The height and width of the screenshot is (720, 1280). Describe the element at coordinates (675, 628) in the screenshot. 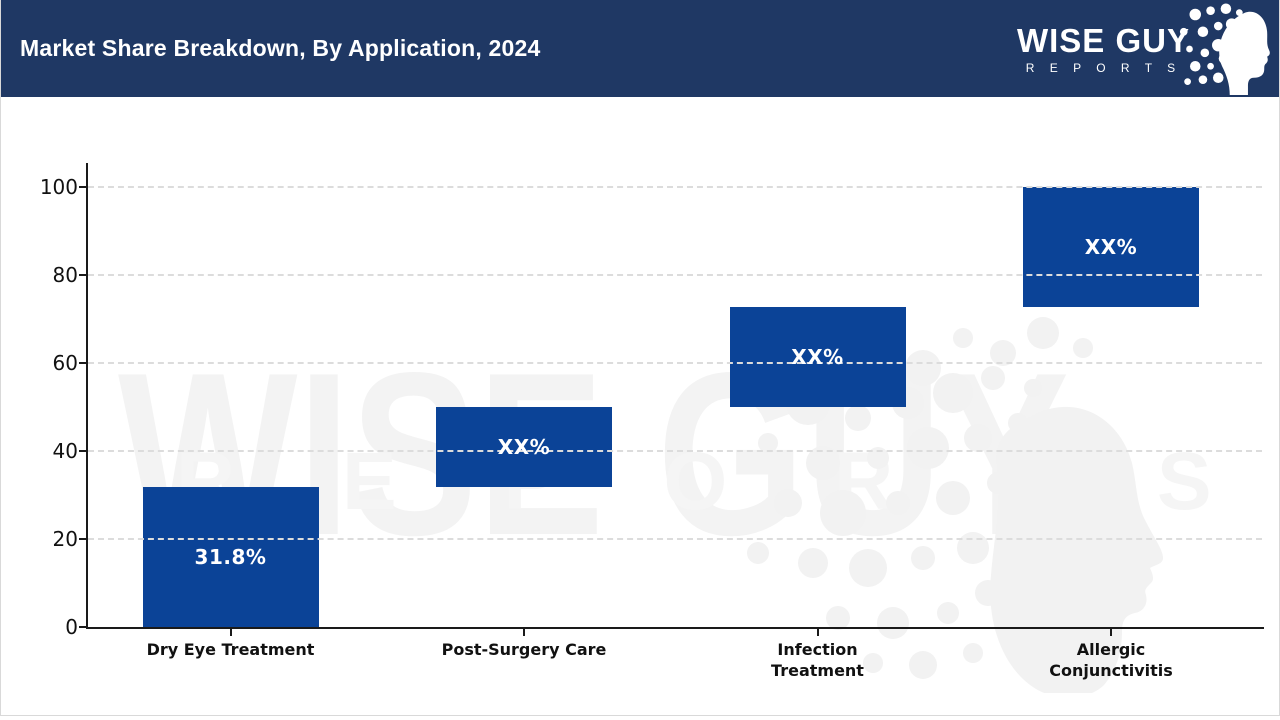

I see `x-axis-spine` at that location.